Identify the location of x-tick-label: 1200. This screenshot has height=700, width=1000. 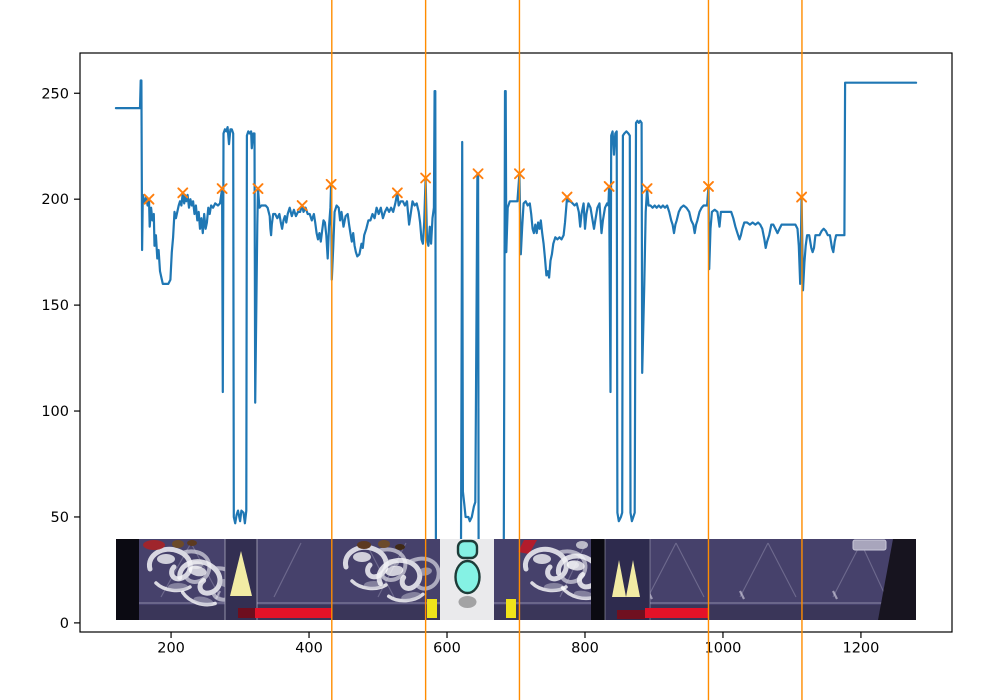
(860, 649).